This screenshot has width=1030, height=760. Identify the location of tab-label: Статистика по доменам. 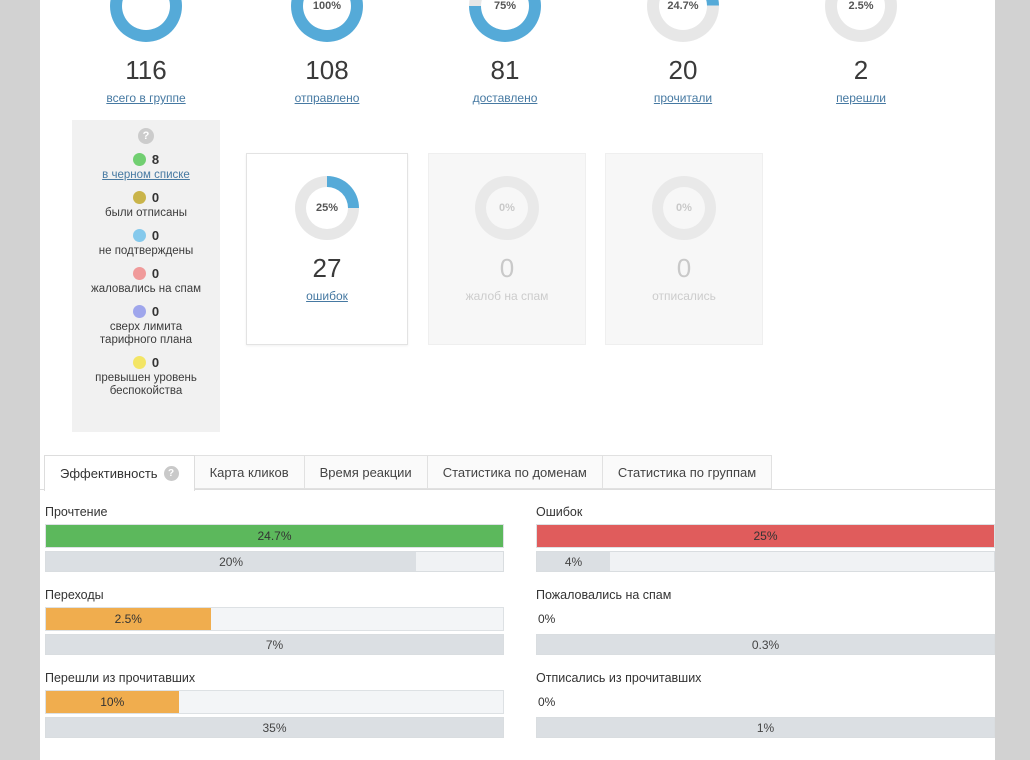
(514, 472).